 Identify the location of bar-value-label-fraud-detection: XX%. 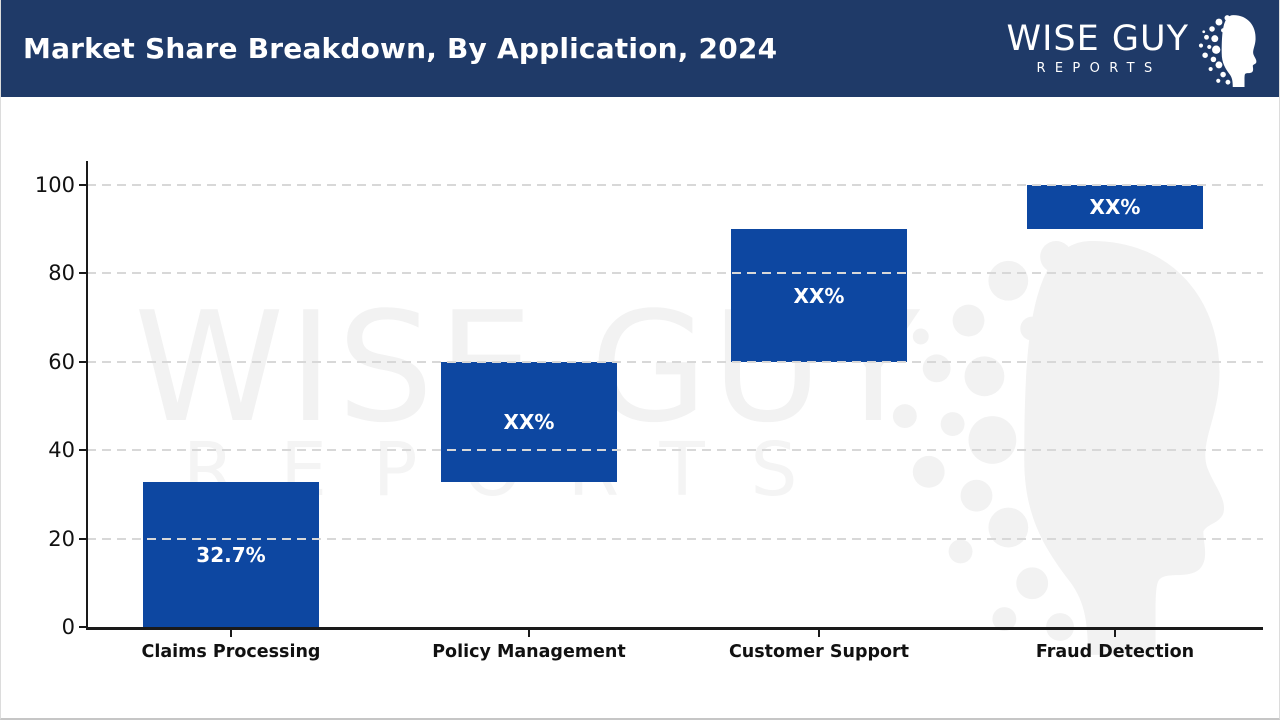
(1115, 207).